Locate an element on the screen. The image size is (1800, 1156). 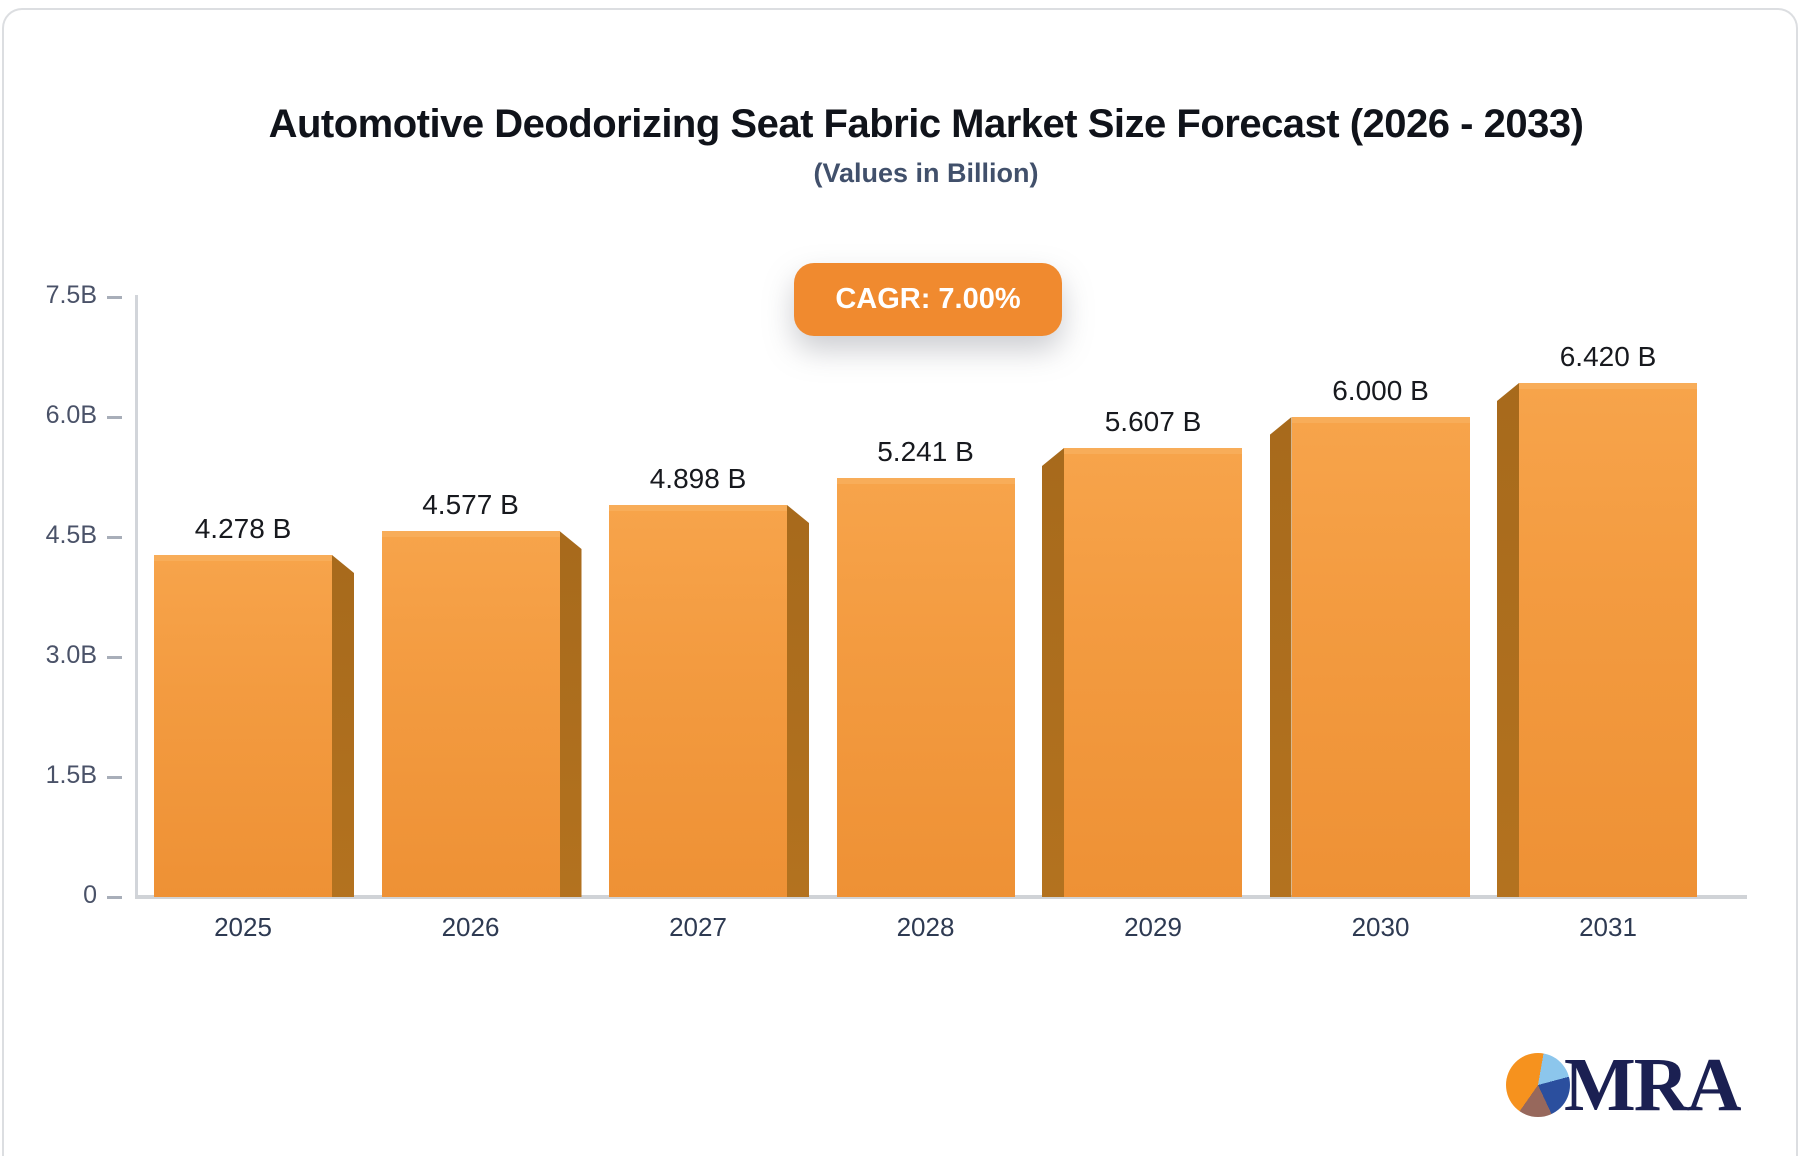
bar-value-label: 5.241 B is located at coordinates (925, 451).